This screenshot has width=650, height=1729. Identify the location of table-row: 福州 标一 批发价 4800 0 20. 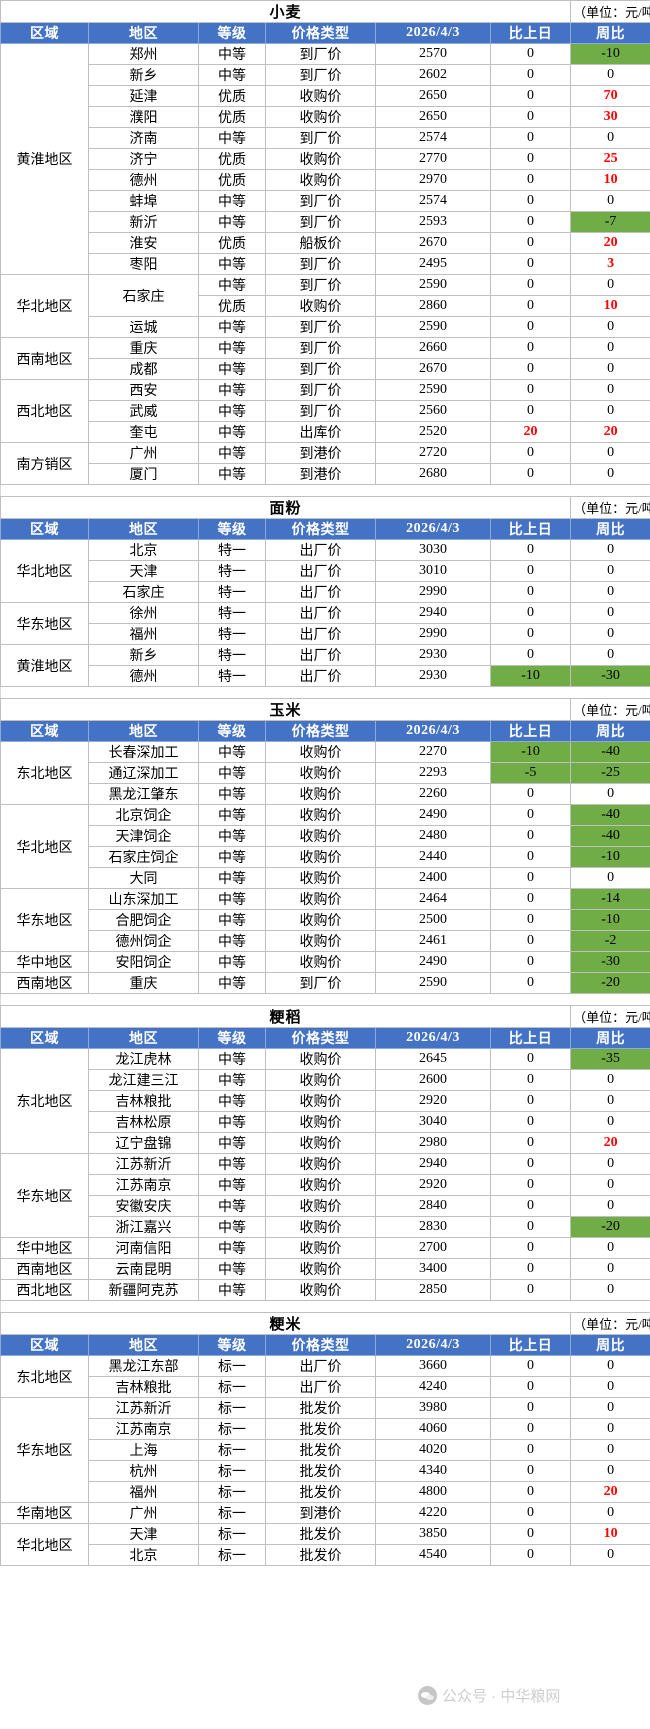
(325, 1492).